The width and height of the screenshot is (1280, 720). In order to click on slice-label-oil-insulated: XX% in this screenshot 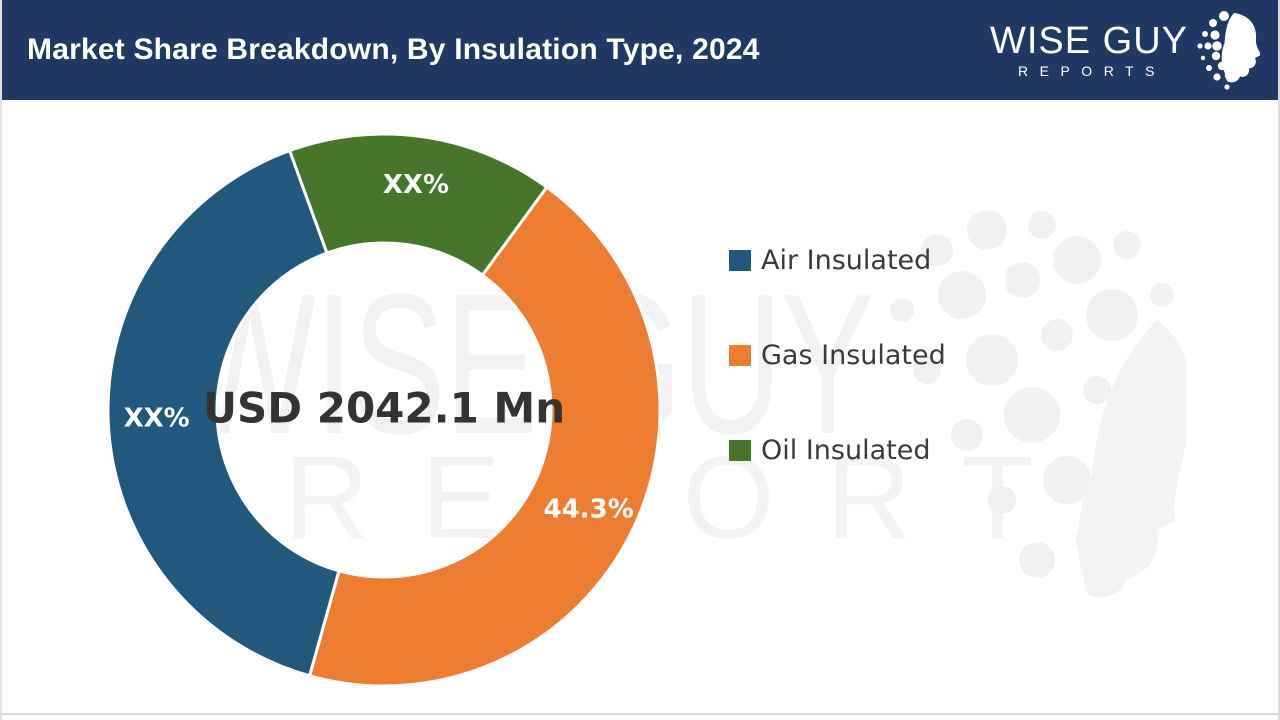, I will do `click(416, 185)`.